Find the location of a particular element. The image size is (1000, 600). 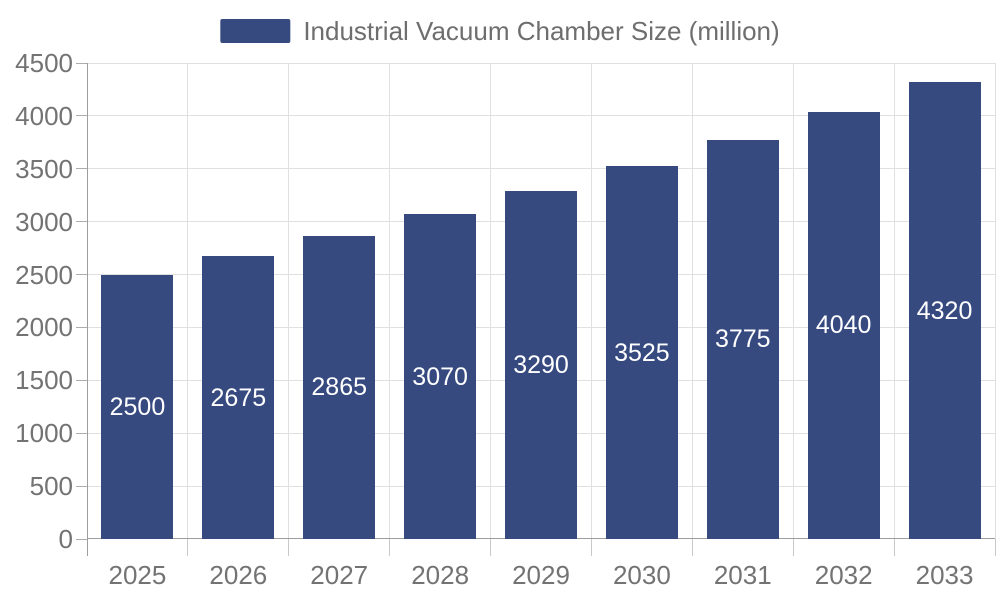

bar-value-label: 2865 is located at coordinates (339, 387).